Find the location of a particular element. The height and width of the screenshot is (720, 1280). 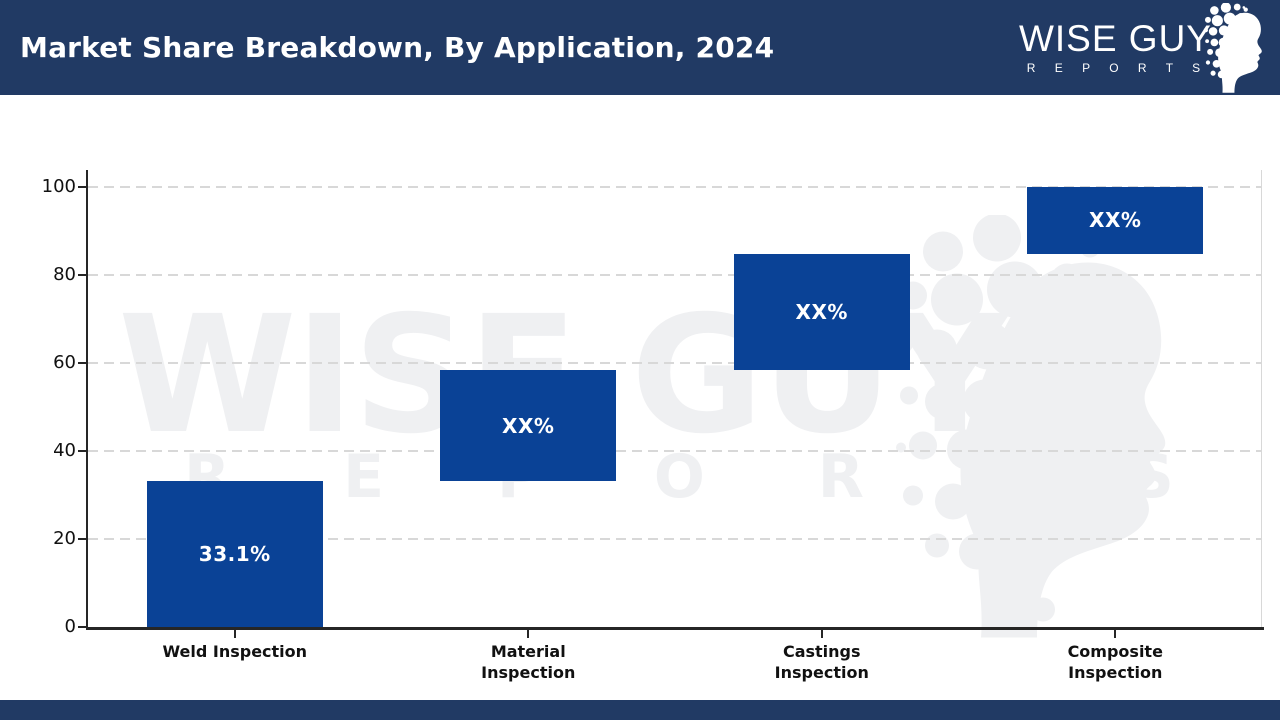

logo-wordmark: WISE GUY R E P O R T S is located at coordinates (1115, 47).